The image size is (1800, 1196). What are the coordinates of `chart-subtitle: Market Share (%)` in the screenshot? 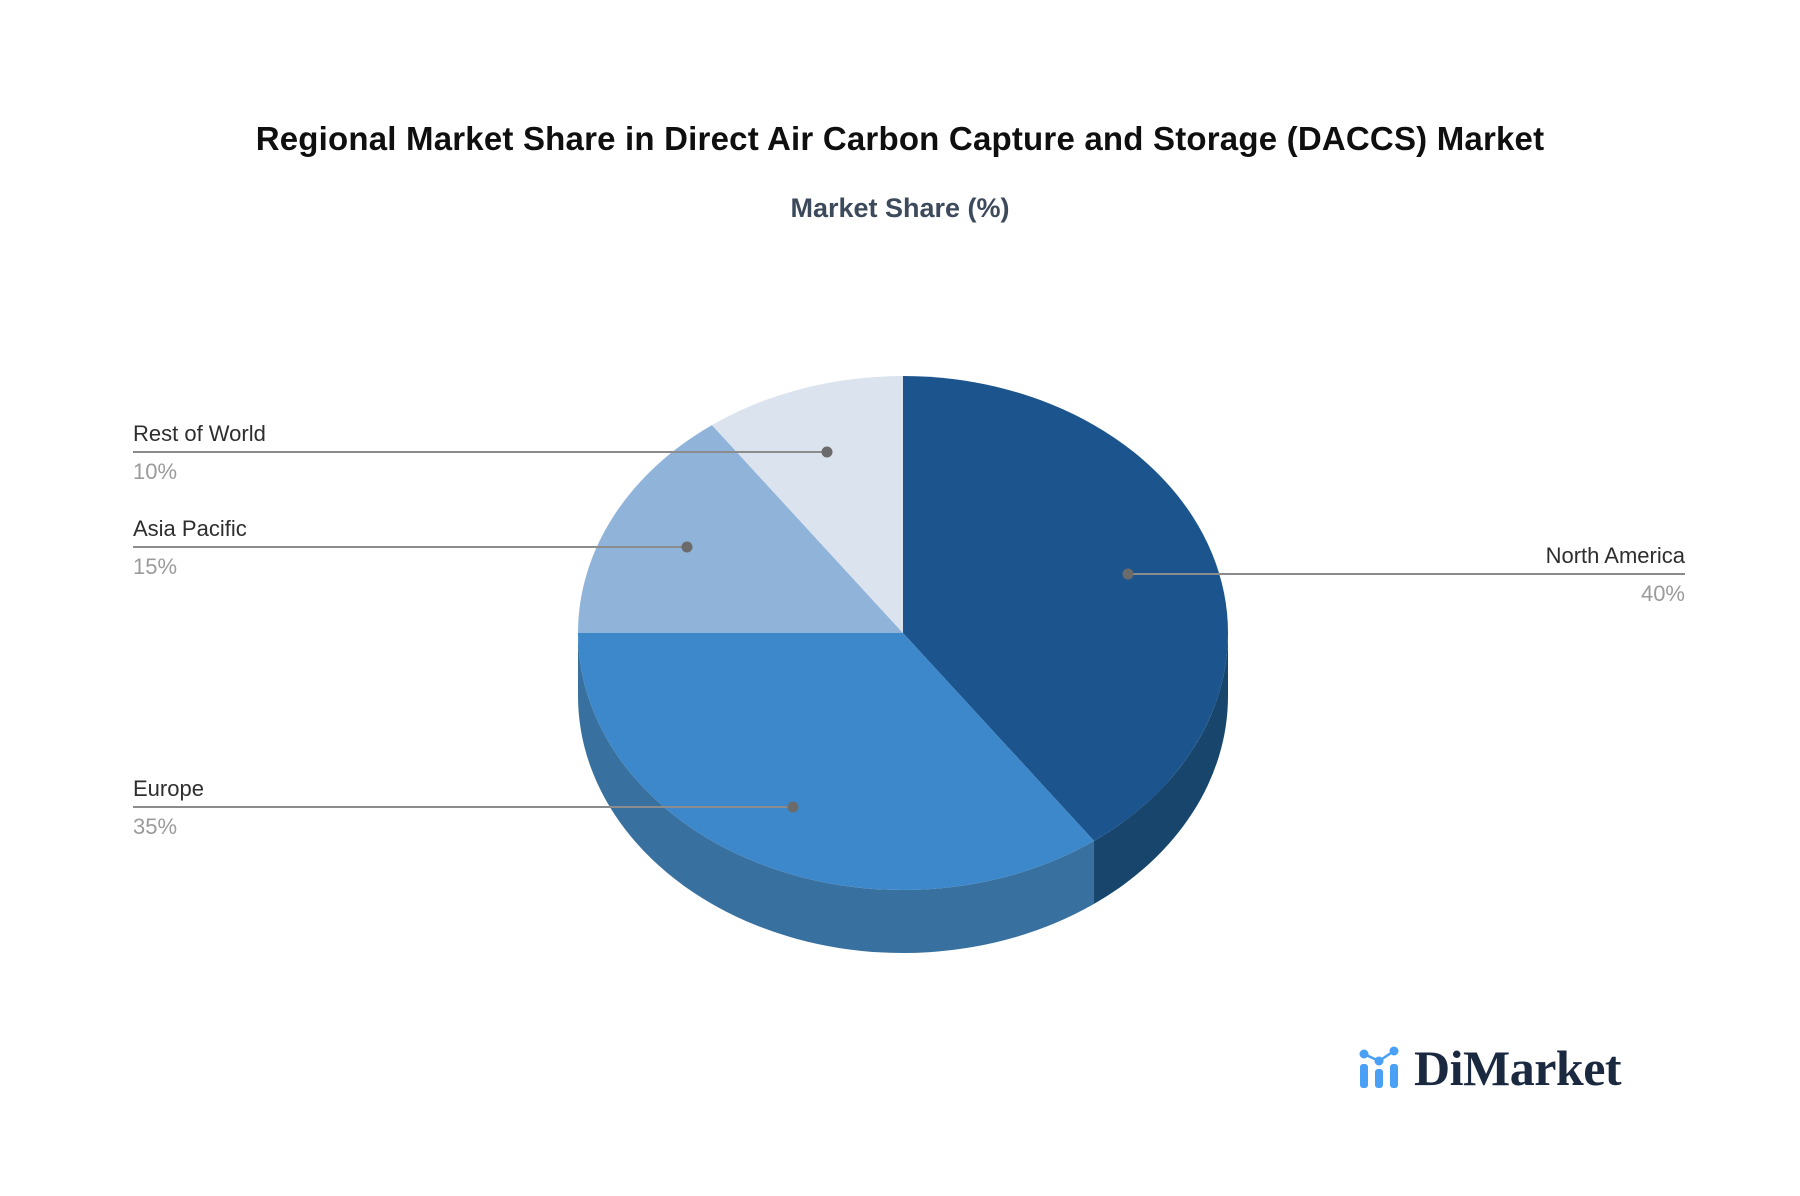 It's located at (900, 208).